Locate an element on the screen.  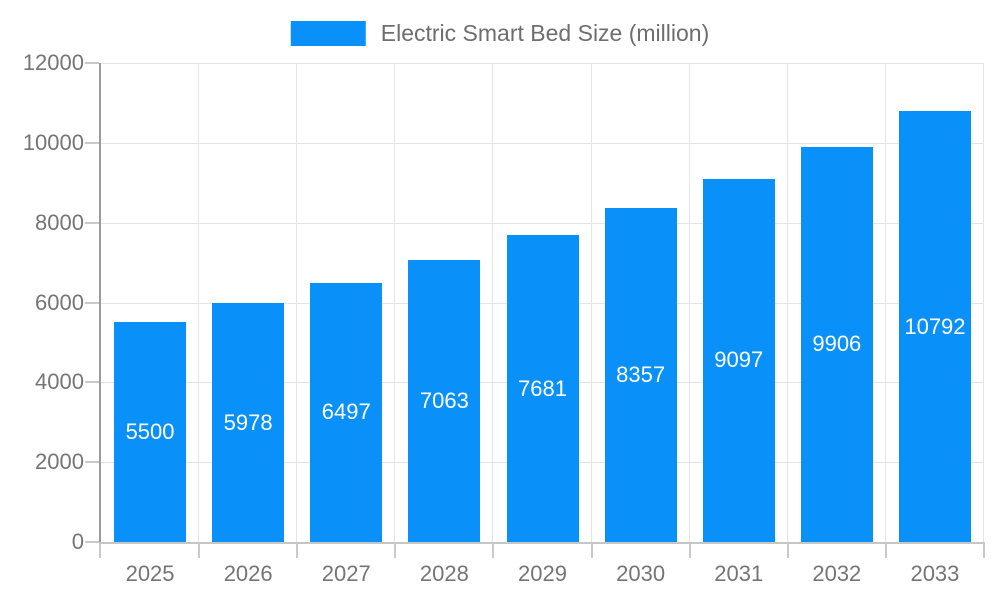
bar-value-label: 7681 is located at coordinates (542, 388).